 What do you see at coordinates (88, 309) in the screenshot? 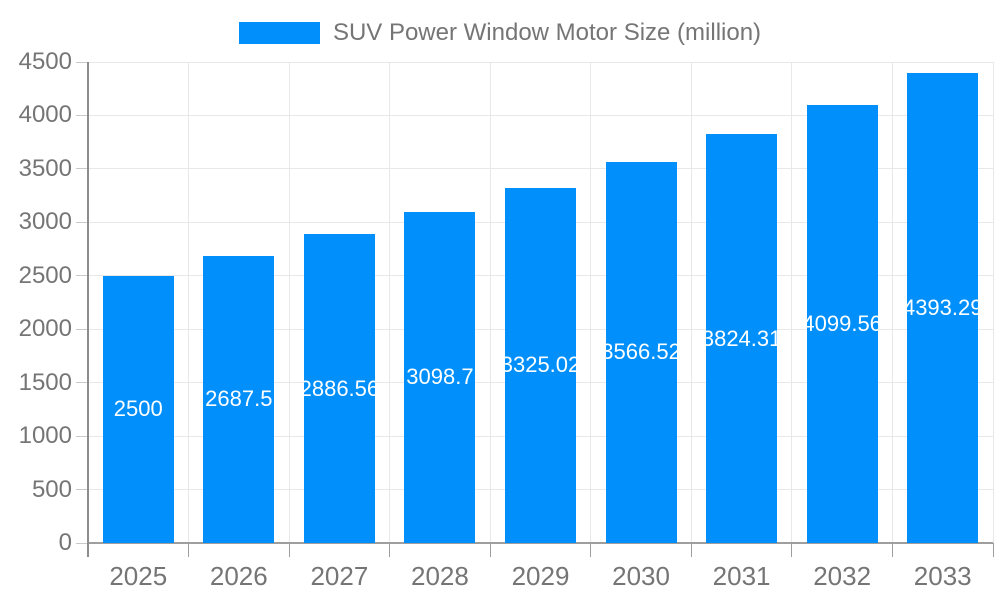
I see `y-axis-line` at bounding box center [88, 309].